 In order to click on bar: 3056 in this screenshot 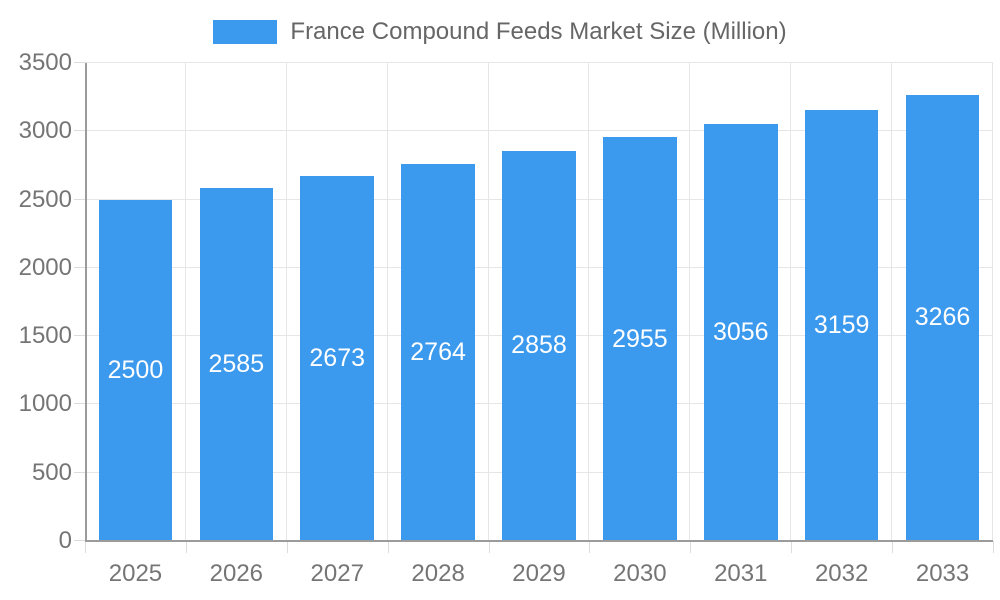, I will do `click(740, 332)`.